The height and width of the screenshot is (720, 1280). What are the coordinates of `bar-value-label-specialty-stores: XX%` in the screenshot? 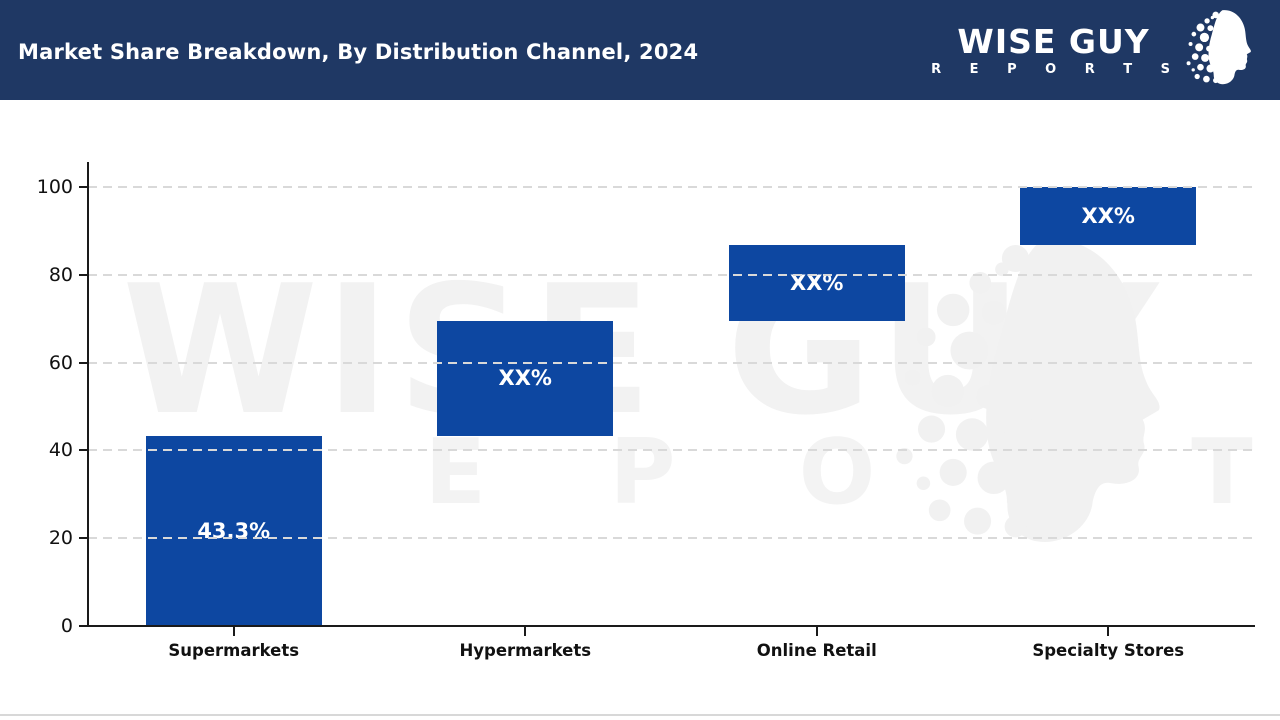 It's located at (1108, 216).